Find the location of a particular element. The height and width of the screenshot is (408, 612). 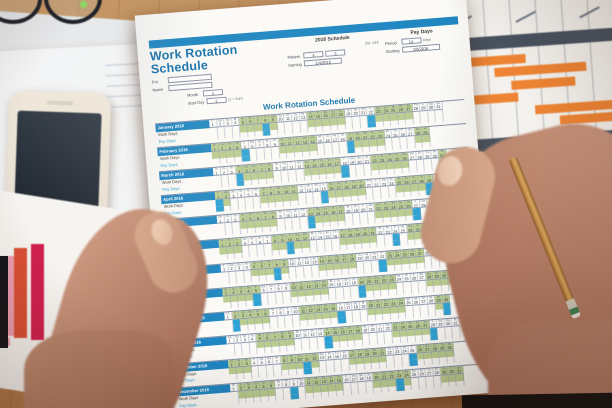

pattern-label: Pattern is located at coordinates (294, 56).